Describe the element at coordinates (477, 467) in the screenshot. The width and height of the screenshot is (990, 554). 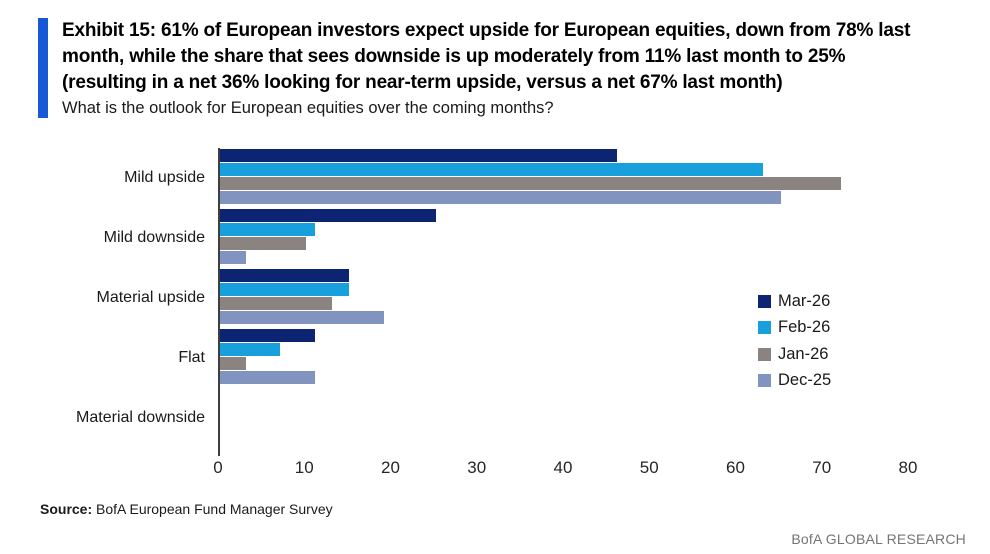
I see `x-tick-label: 30` at that location.